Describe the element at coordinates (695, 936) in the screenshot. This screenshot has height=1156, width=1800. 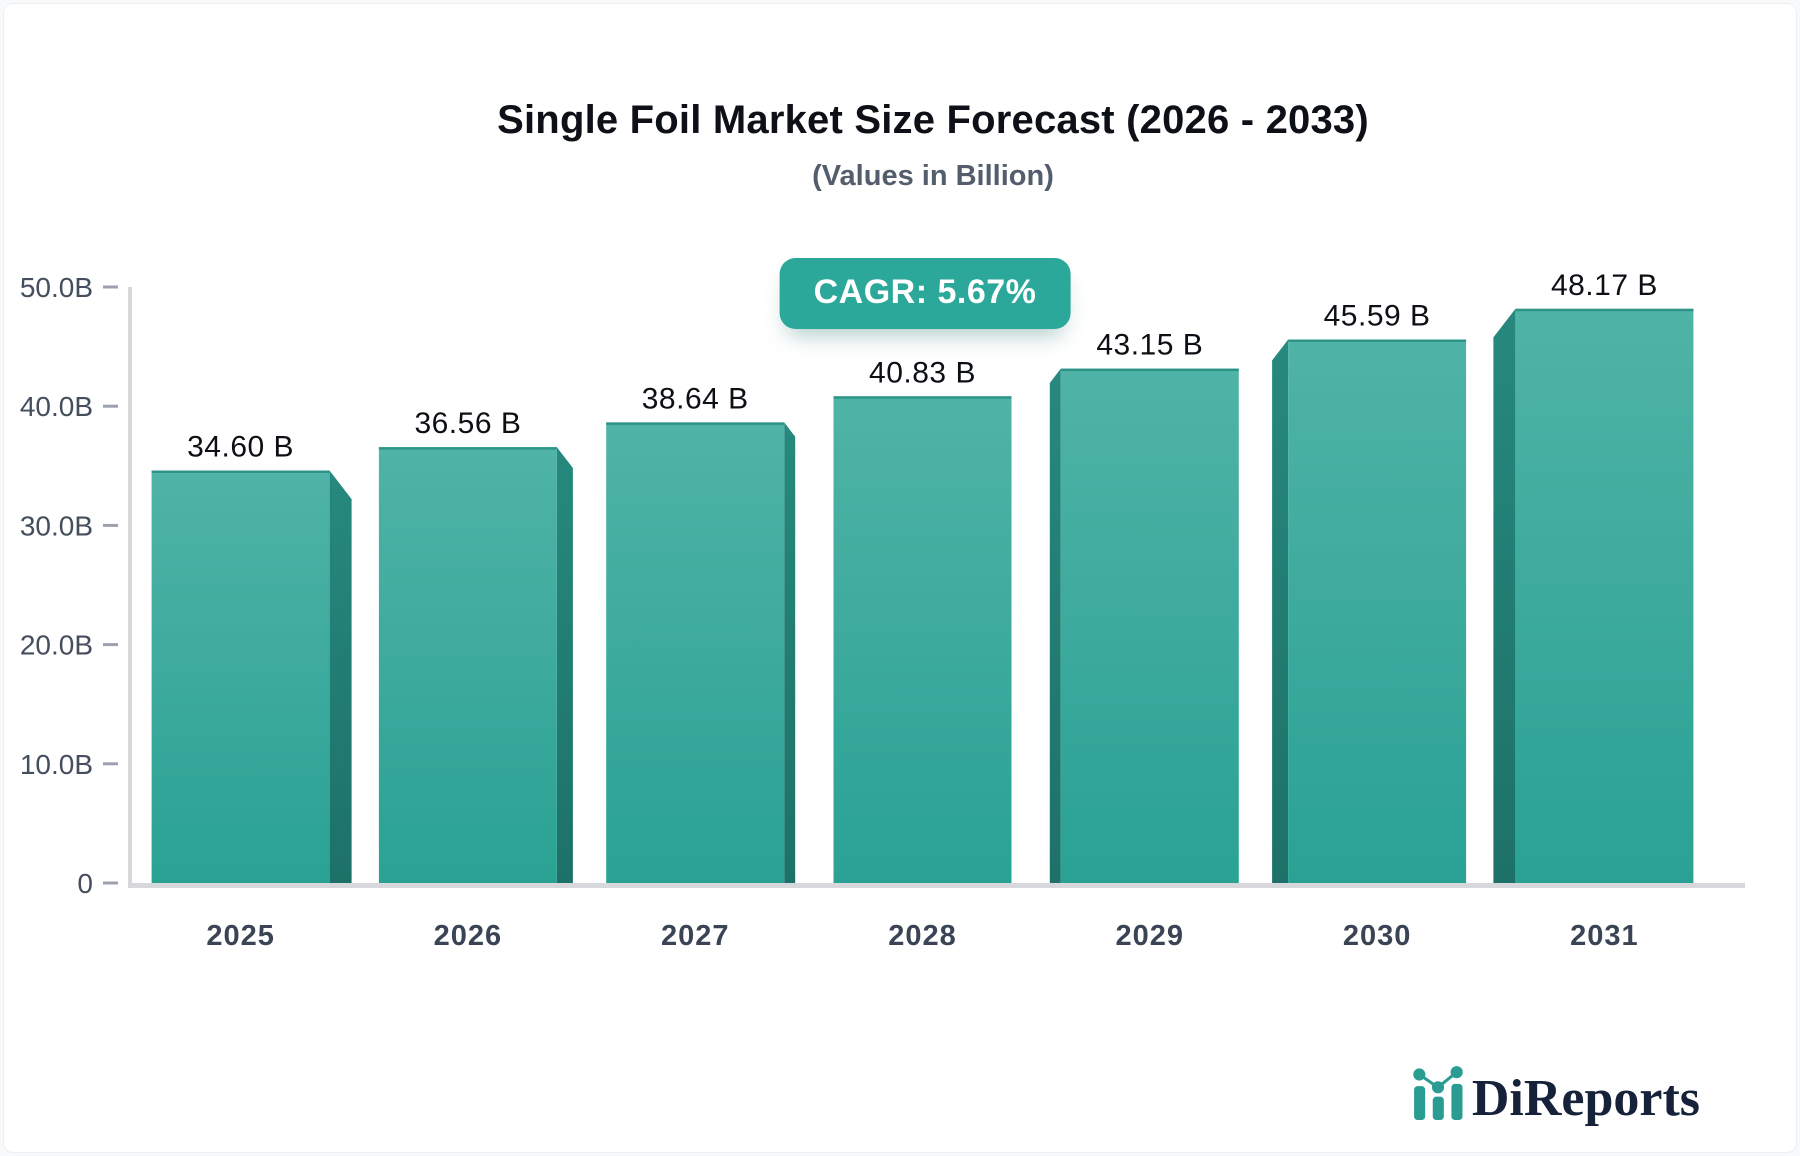
I see `x-axis-category-label: 2027` at that location.